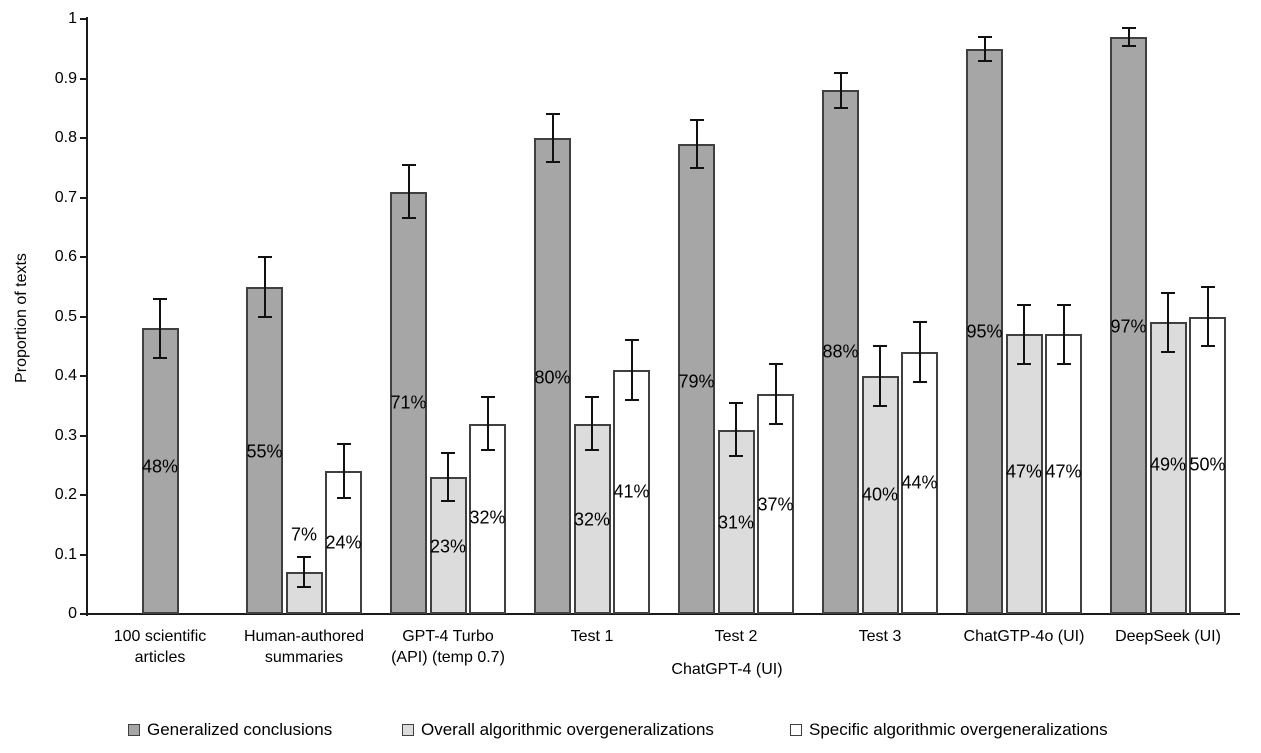 The image size is (1261, 753). What do you see at coordinates (592, 636) in the screenshot?
I see `x-category-label: Test 1` at bounding box center [592, 636].